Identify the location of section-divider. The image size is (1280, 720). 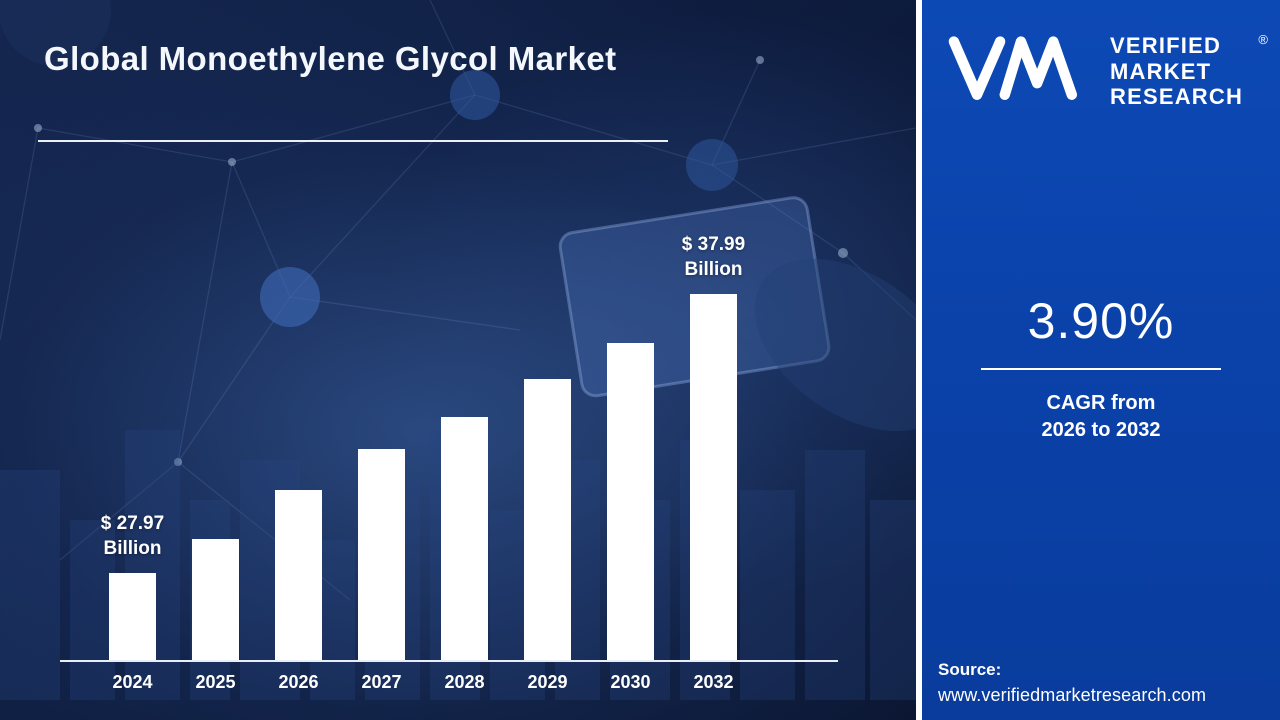
(919, 360).